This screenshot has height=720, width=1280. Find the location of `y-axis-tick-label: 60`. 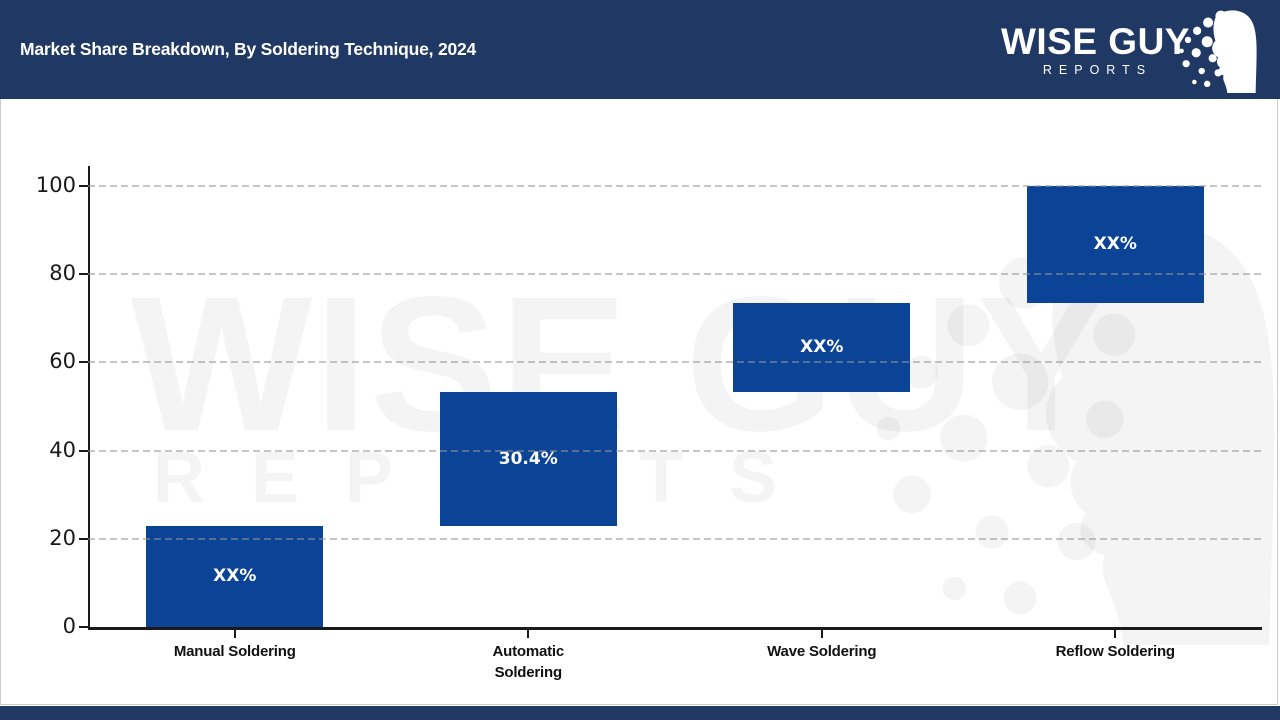

y-axis-tick-label: 60 is located at coordinates (62, 361).